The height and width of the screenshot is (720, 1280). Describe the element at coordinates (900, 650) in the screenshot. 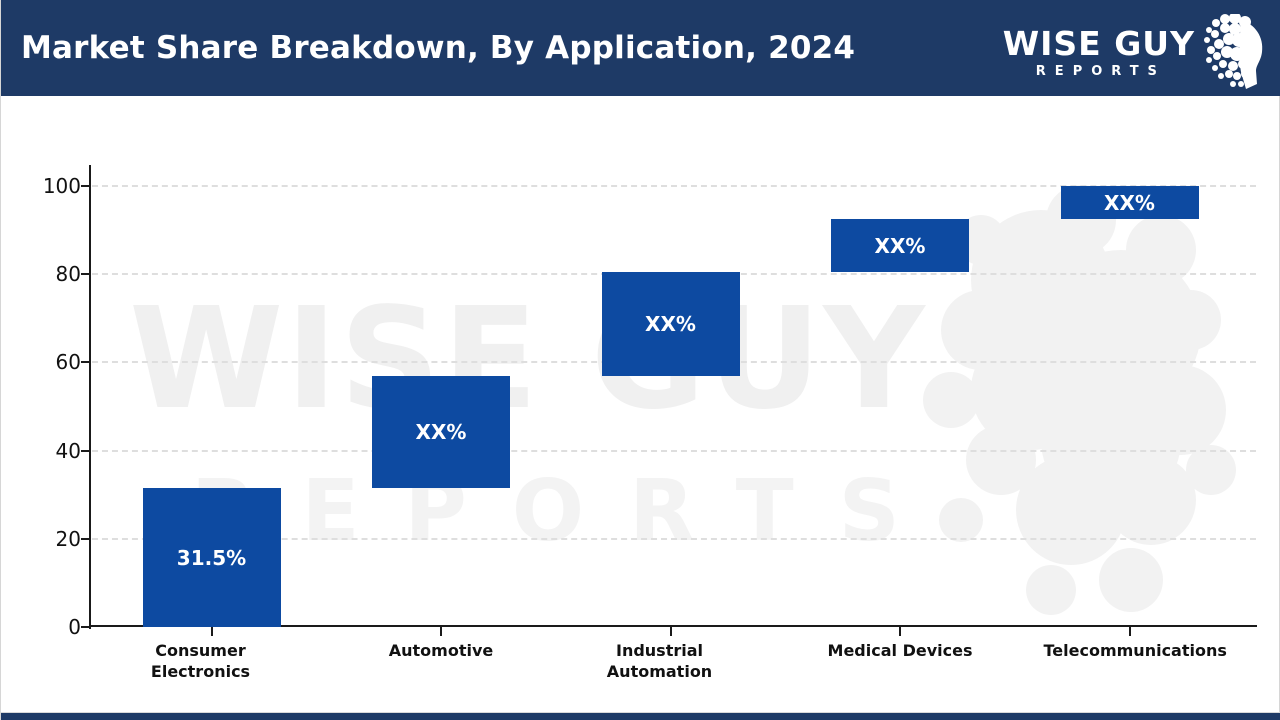

I see `category-label: Medical Devices` at that location.